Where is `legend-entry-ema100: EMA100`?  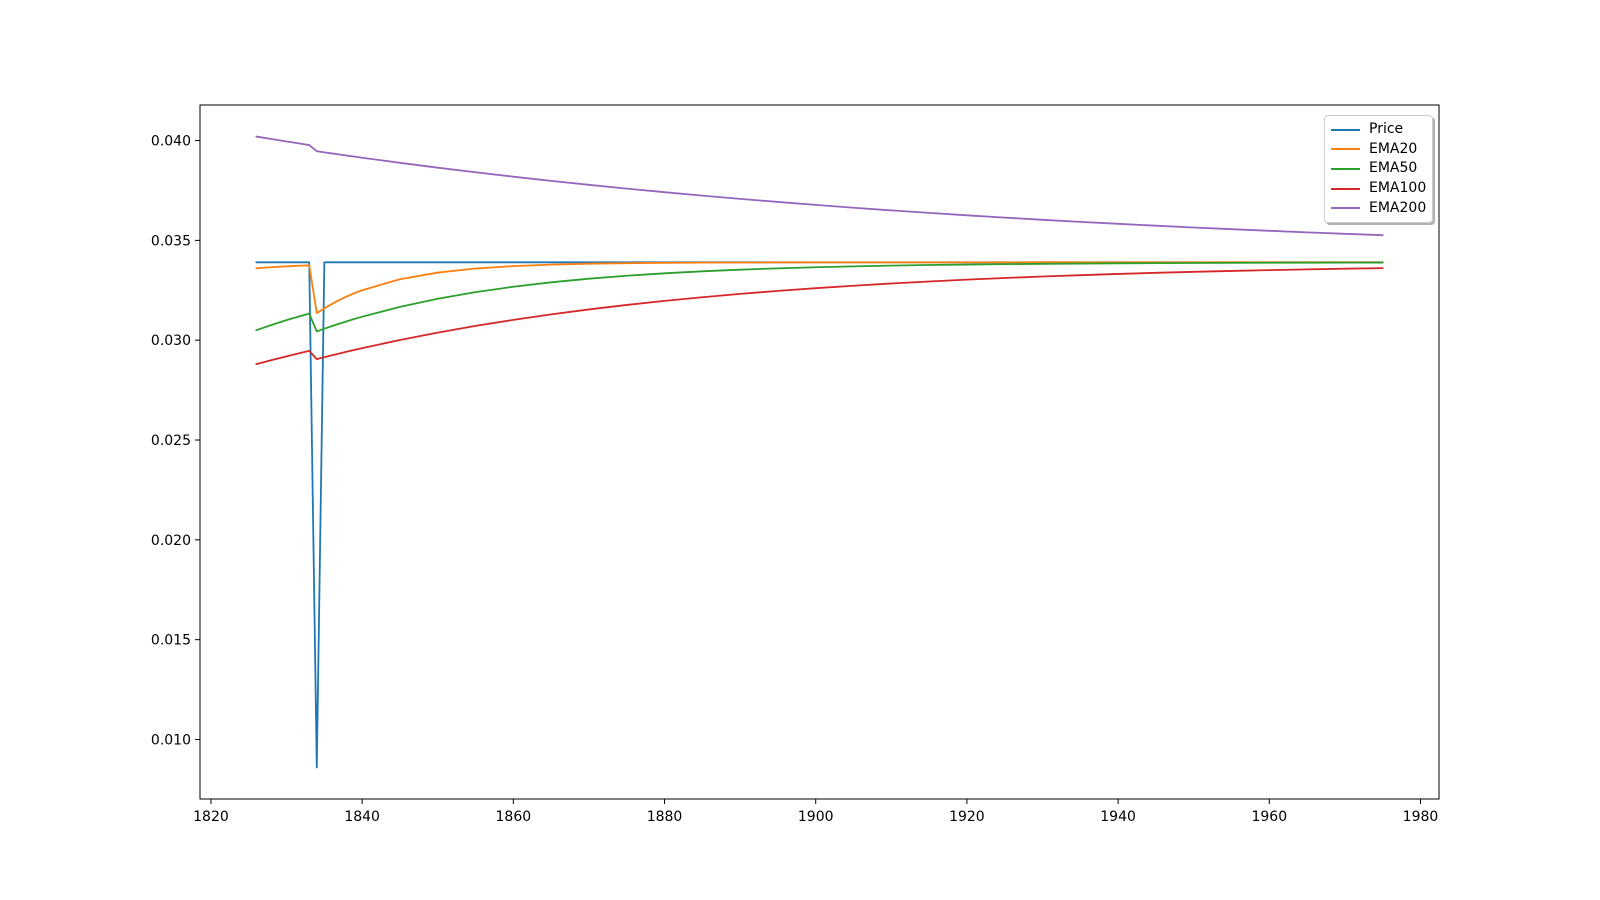 legend-entry-ema100: EMA100 is located at coordinates (1378, 188).